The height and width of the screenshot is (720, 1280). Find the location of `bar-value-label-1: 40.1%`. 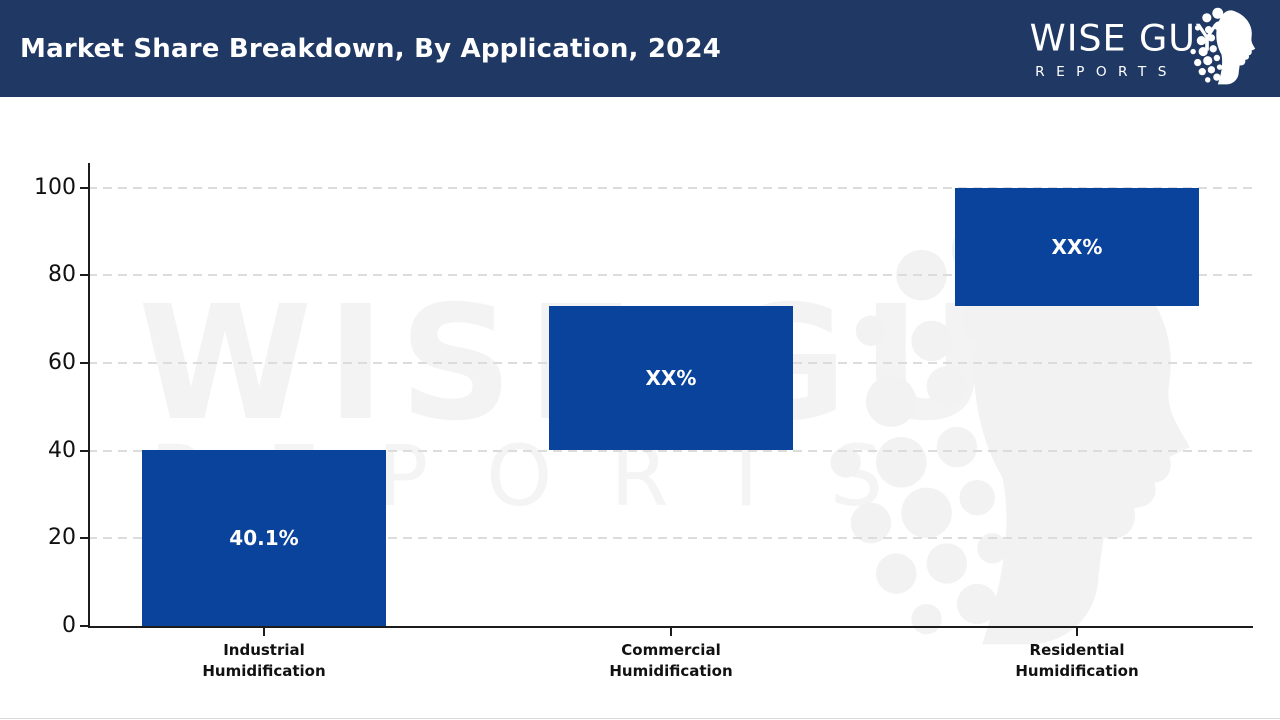

bar-value-label-1: 40.1% is located at coordinates (264, 538).